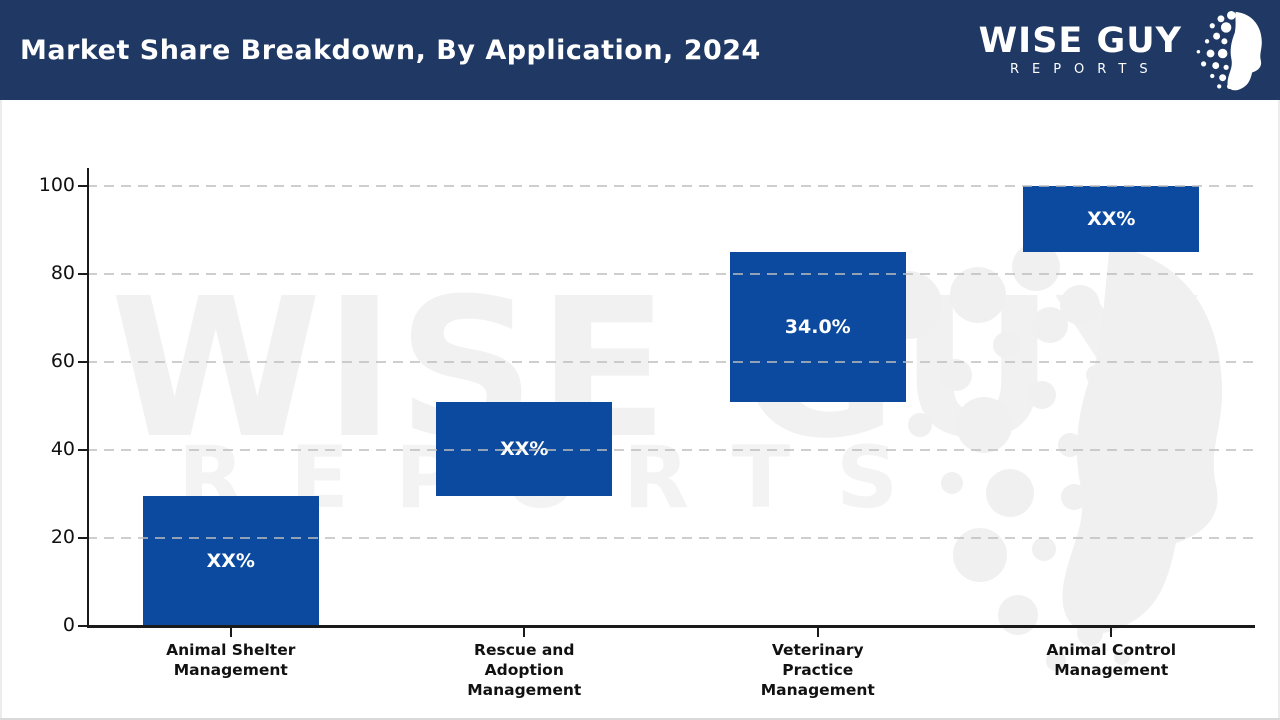 The width and height of the screenshot is (1280, 720). I want to click on y-tick-label: 40, so click(62, 449).